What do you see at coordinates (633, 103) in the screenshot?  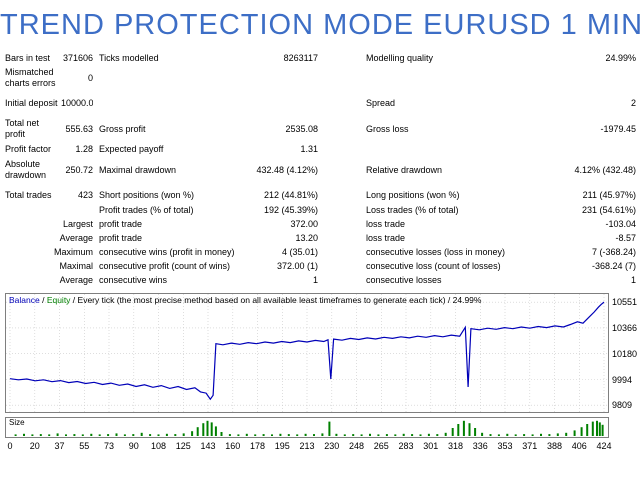 I see `metric-value: 2` at bounding box center [633, 103].